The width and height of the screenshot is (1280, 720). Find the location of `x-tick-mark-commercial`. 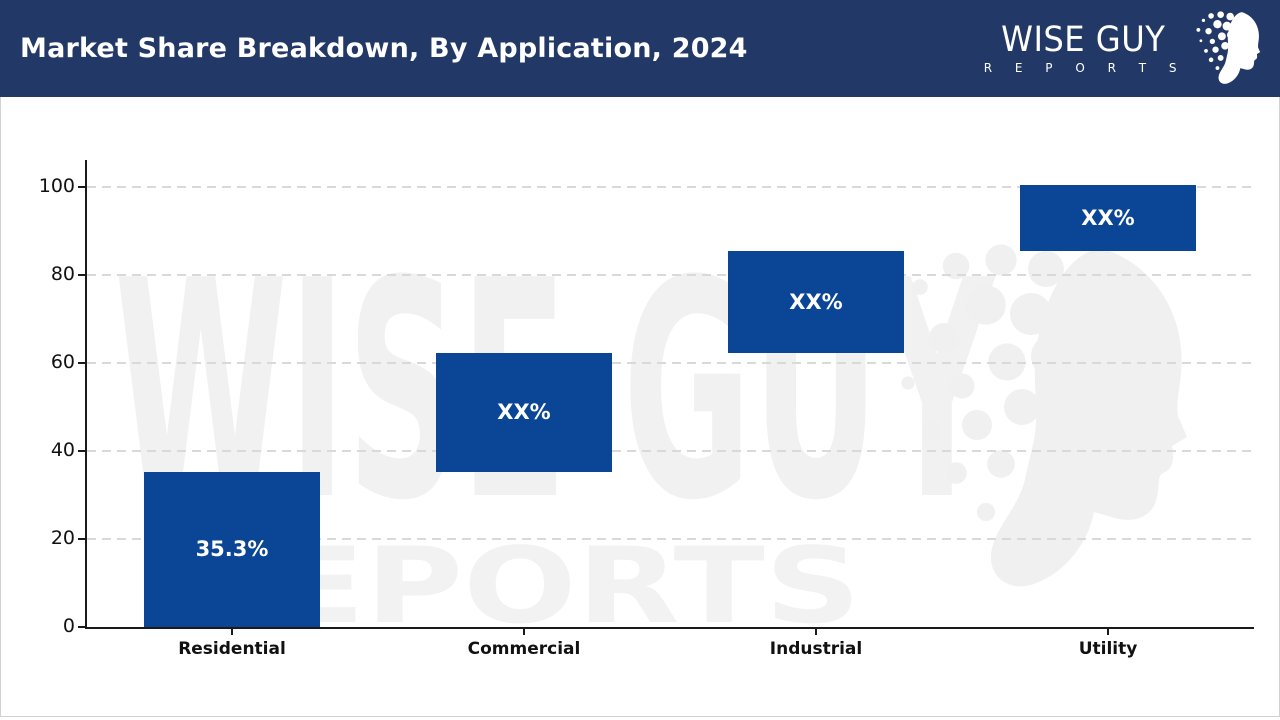

x-tick-mark-commercial is located at coordinates (524, 632).